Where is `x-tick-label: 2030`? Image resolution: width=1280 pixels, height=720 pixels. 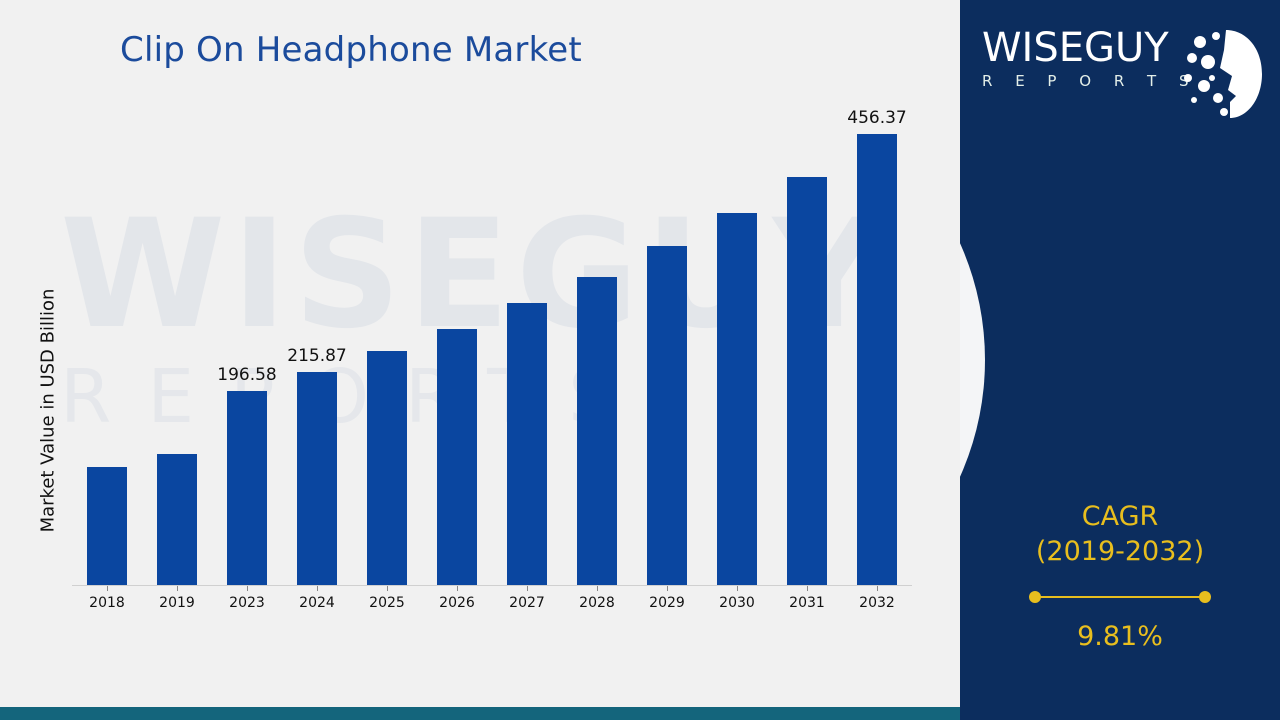 x-tick-label: 2030 is located at coordinates (737, 603).